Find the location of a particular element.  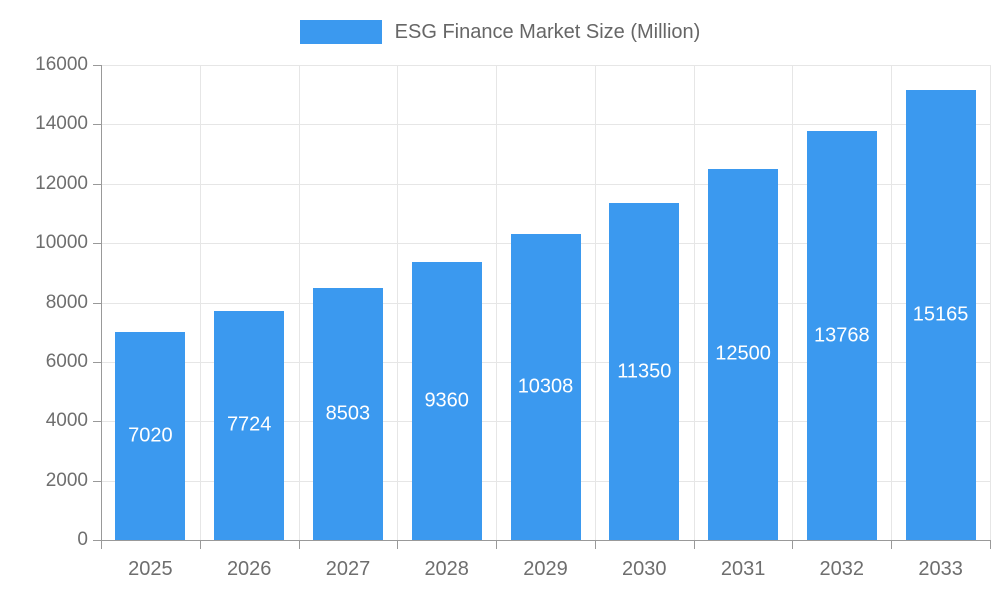

bar-value-label: 15165 is located at coordinates (940, 314).